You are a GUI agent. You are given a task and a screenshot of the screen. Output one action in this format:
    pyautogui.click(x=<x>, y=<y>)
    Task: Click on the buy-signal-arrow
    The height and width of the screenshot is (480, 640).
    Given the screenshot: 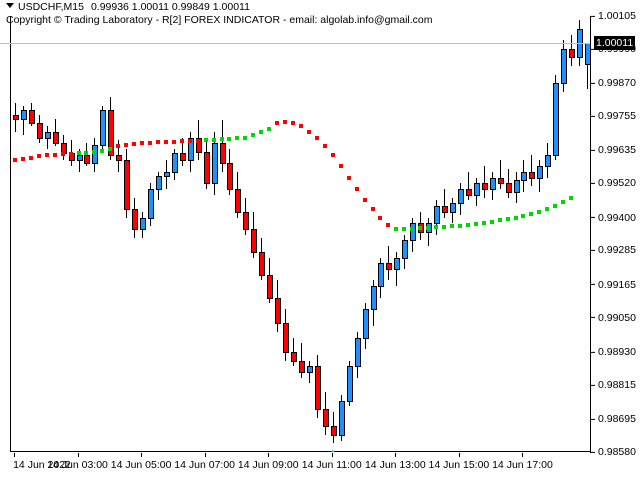 What is the action you would take?
    pyautogui.click(x=333, y=450)
    